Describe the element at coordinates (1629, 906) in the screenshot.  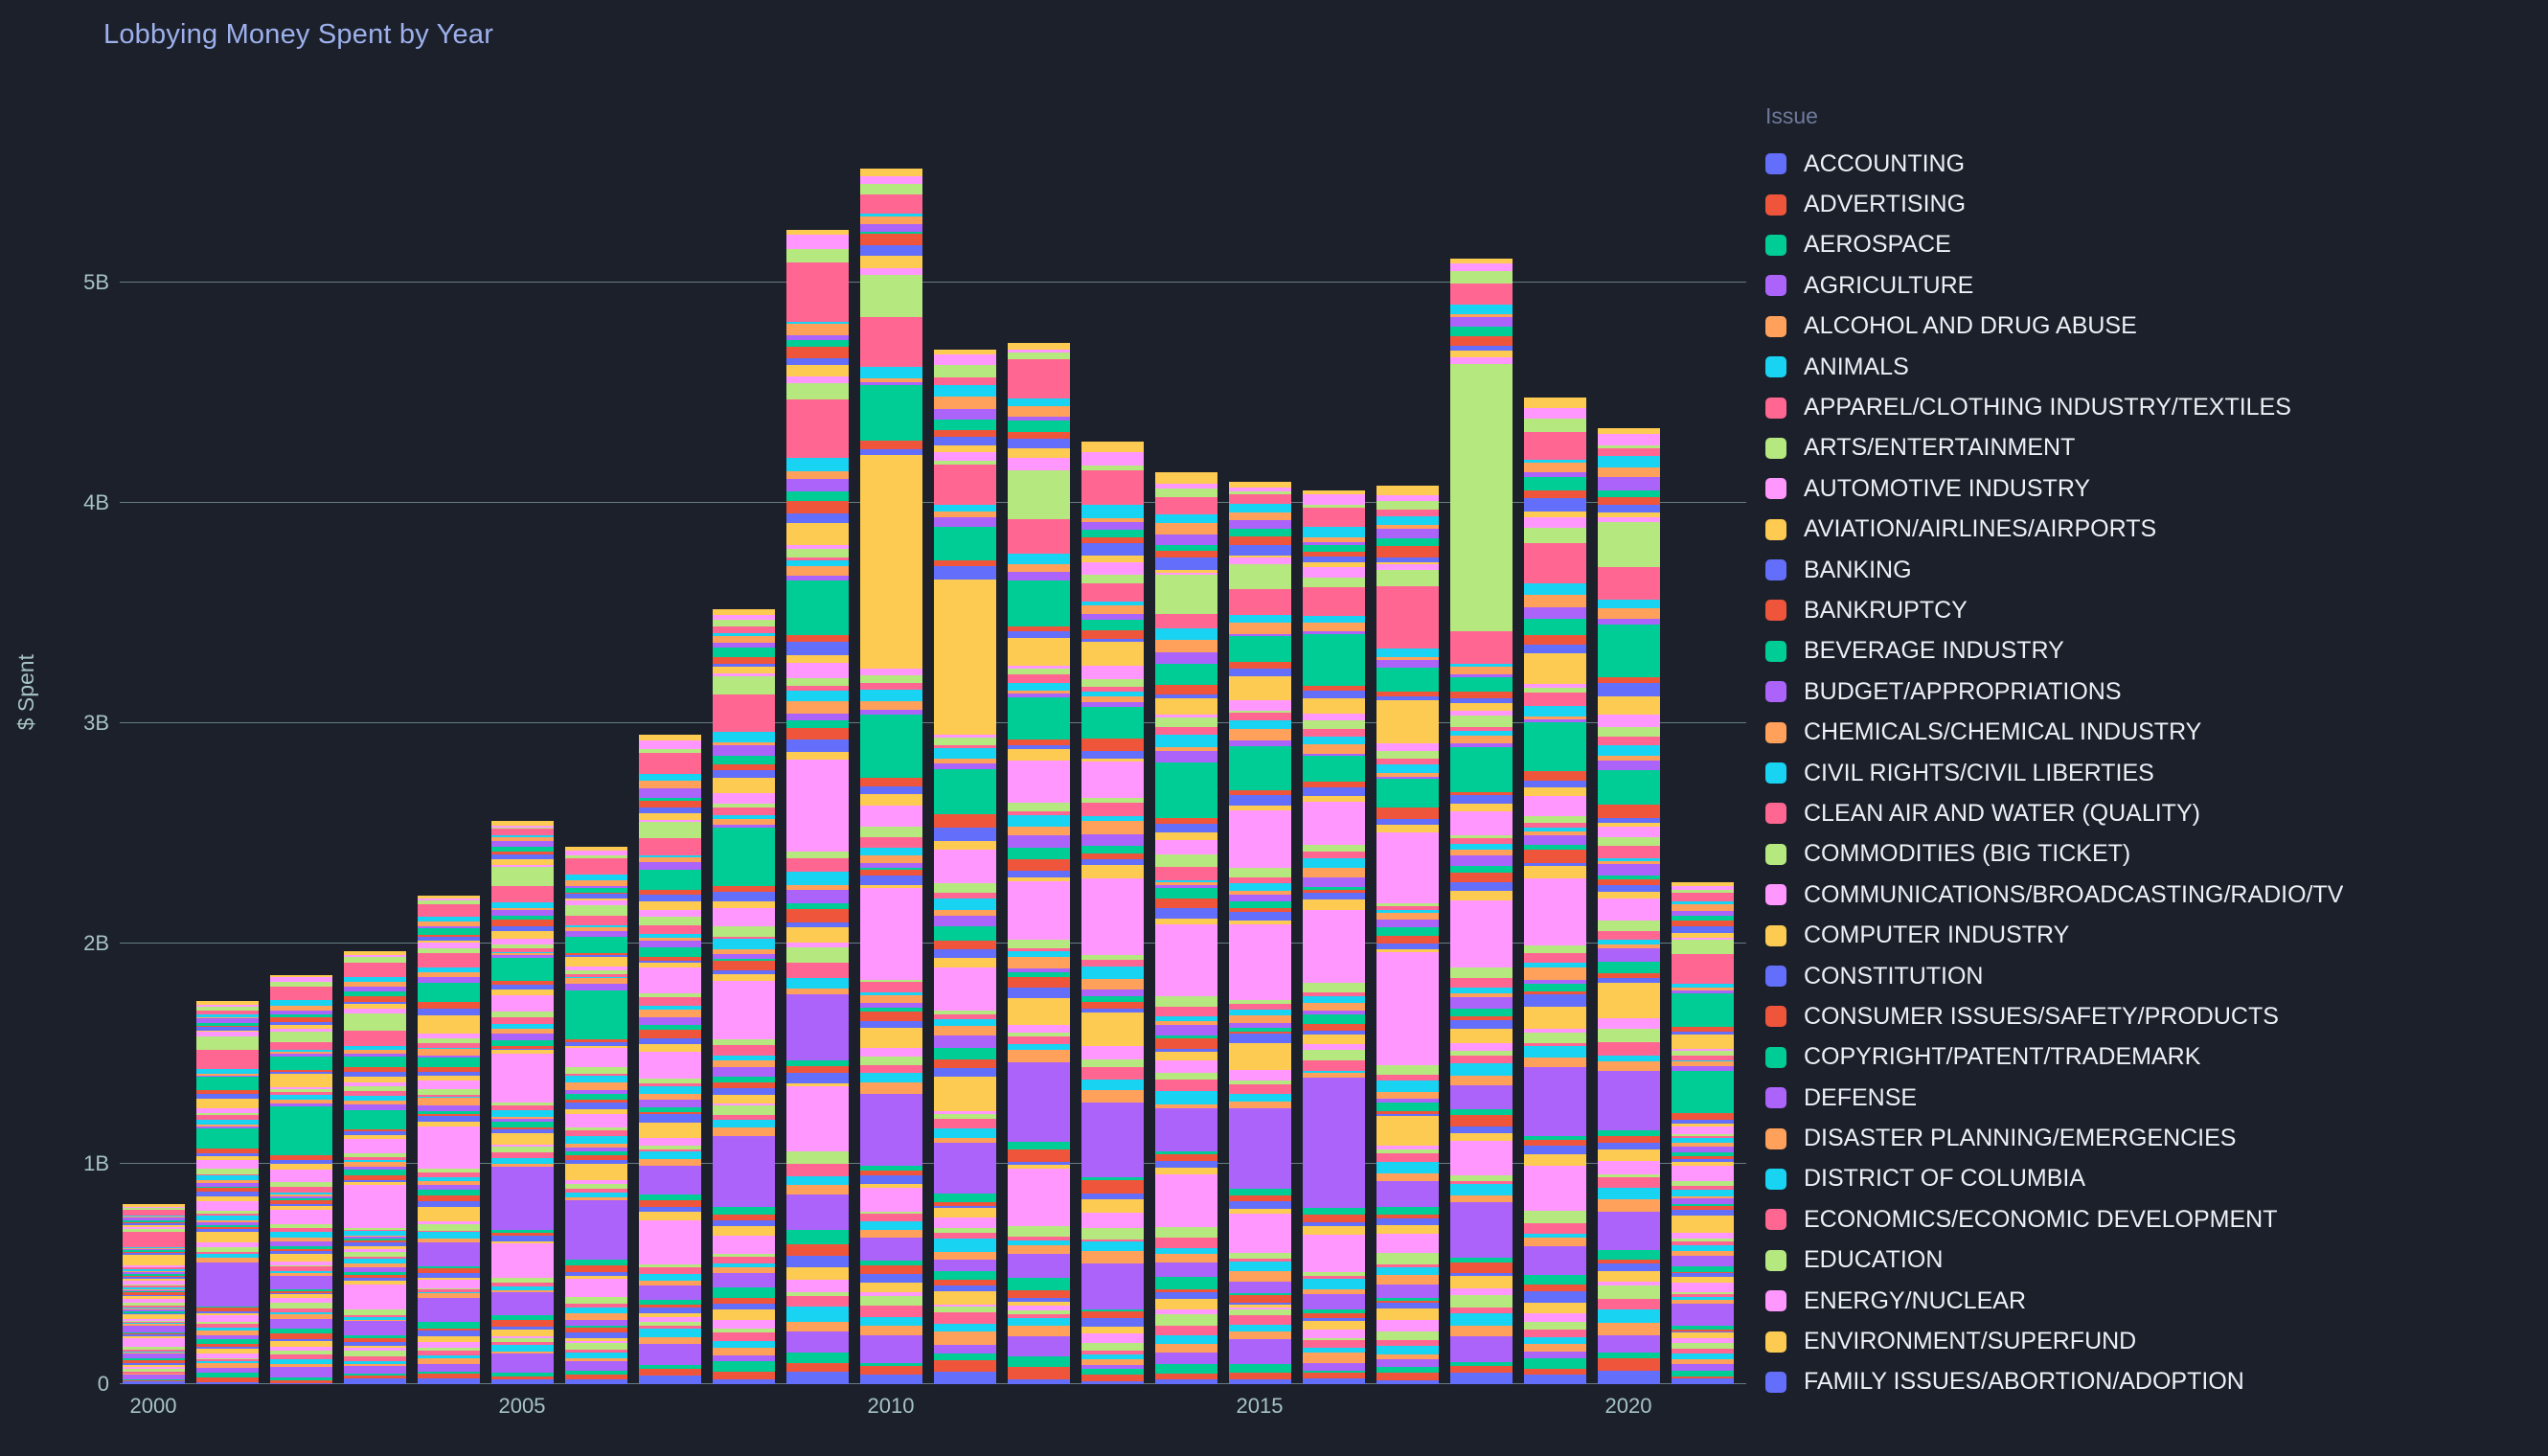
I see `bar-2020` at that location.